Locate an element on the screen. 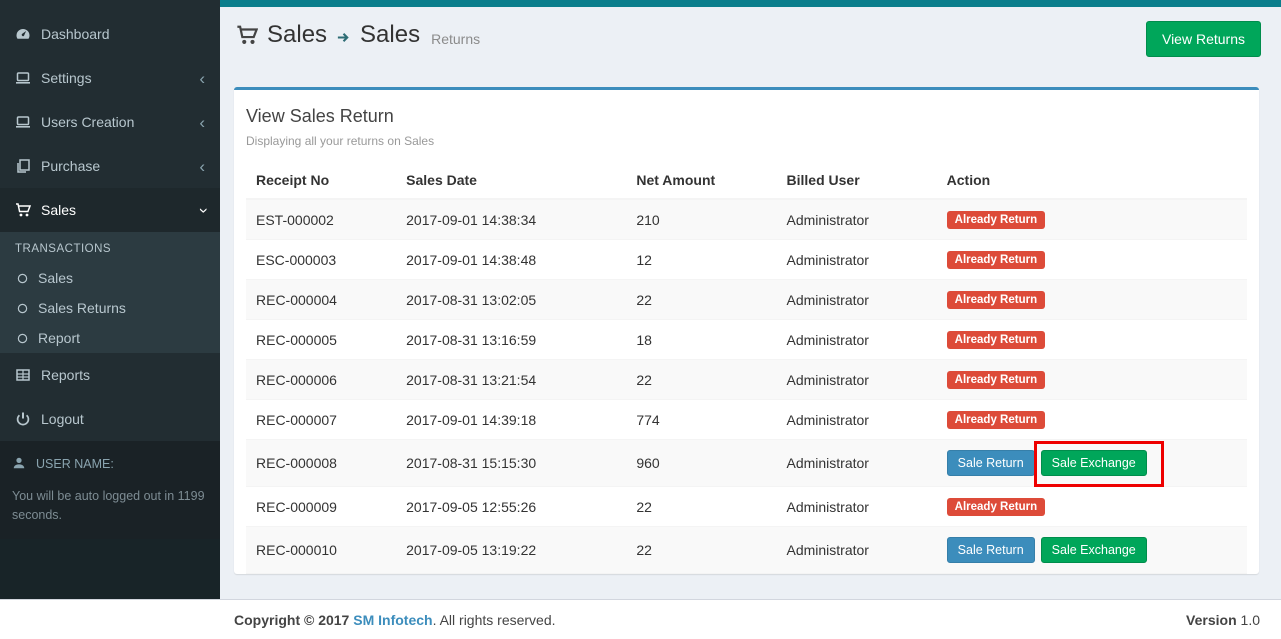 The width and height of the screenshot is (1281, 639). sidebar-item-users-creation: Users Creation ‹ is located at coordinates (110, 122).